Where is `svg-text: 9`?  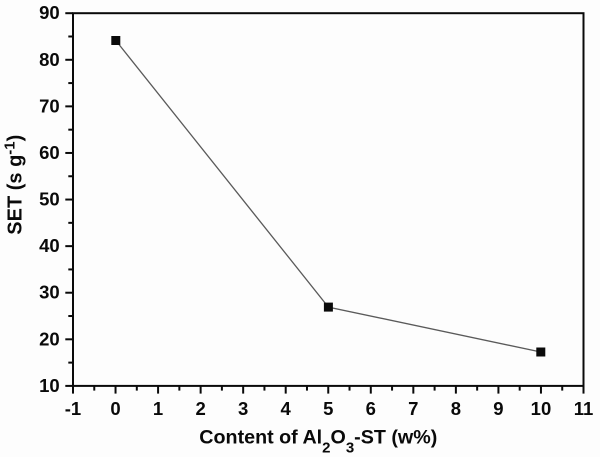 svg-text: 9 is located at coordinates (498, 408).